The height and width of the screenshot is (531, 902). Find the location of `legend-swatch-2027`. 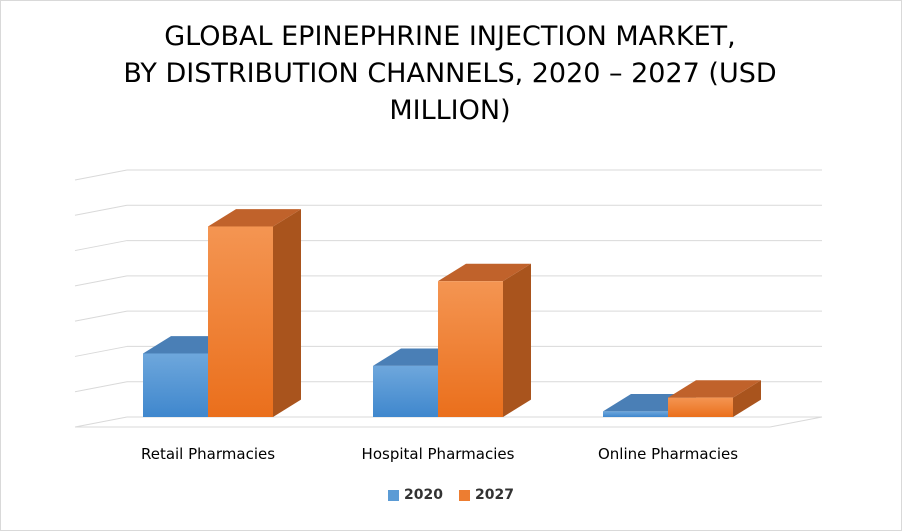

legend-swatch-2027 is located at coordinates (464, 495).